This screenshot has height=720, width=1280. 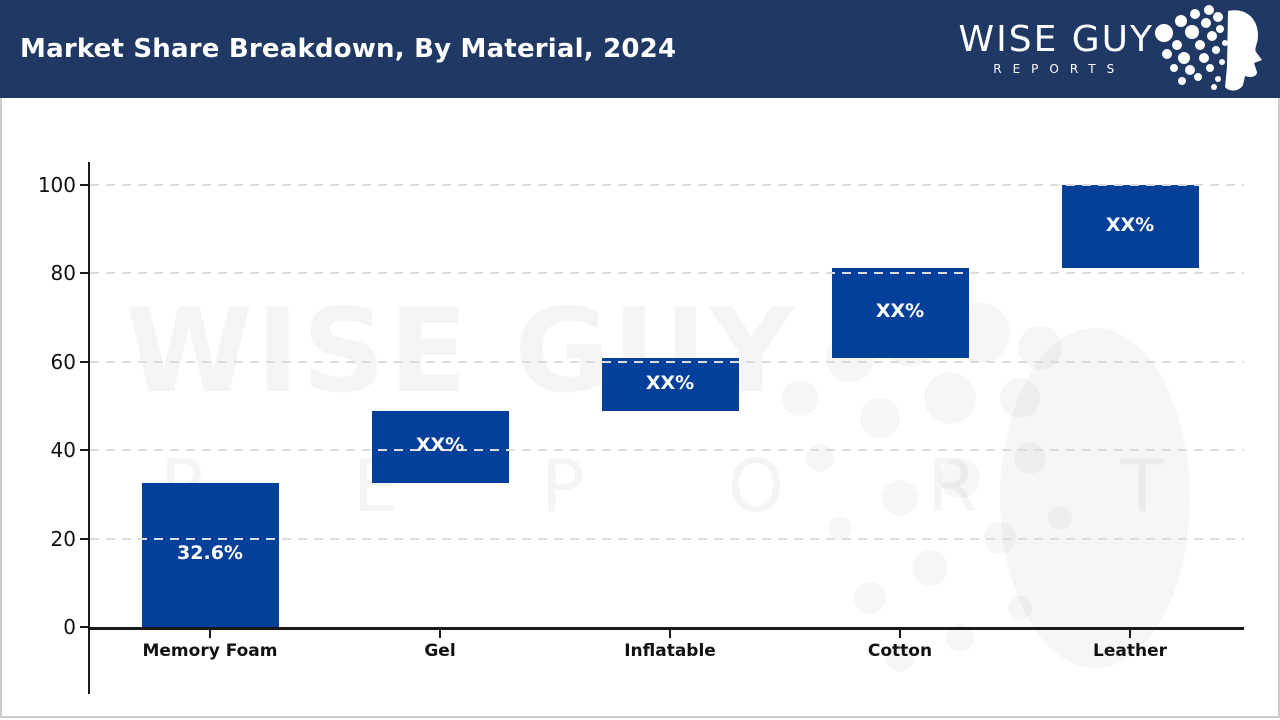 I want to click on y-tick-label-0: 0, so click(x=69, y=627).